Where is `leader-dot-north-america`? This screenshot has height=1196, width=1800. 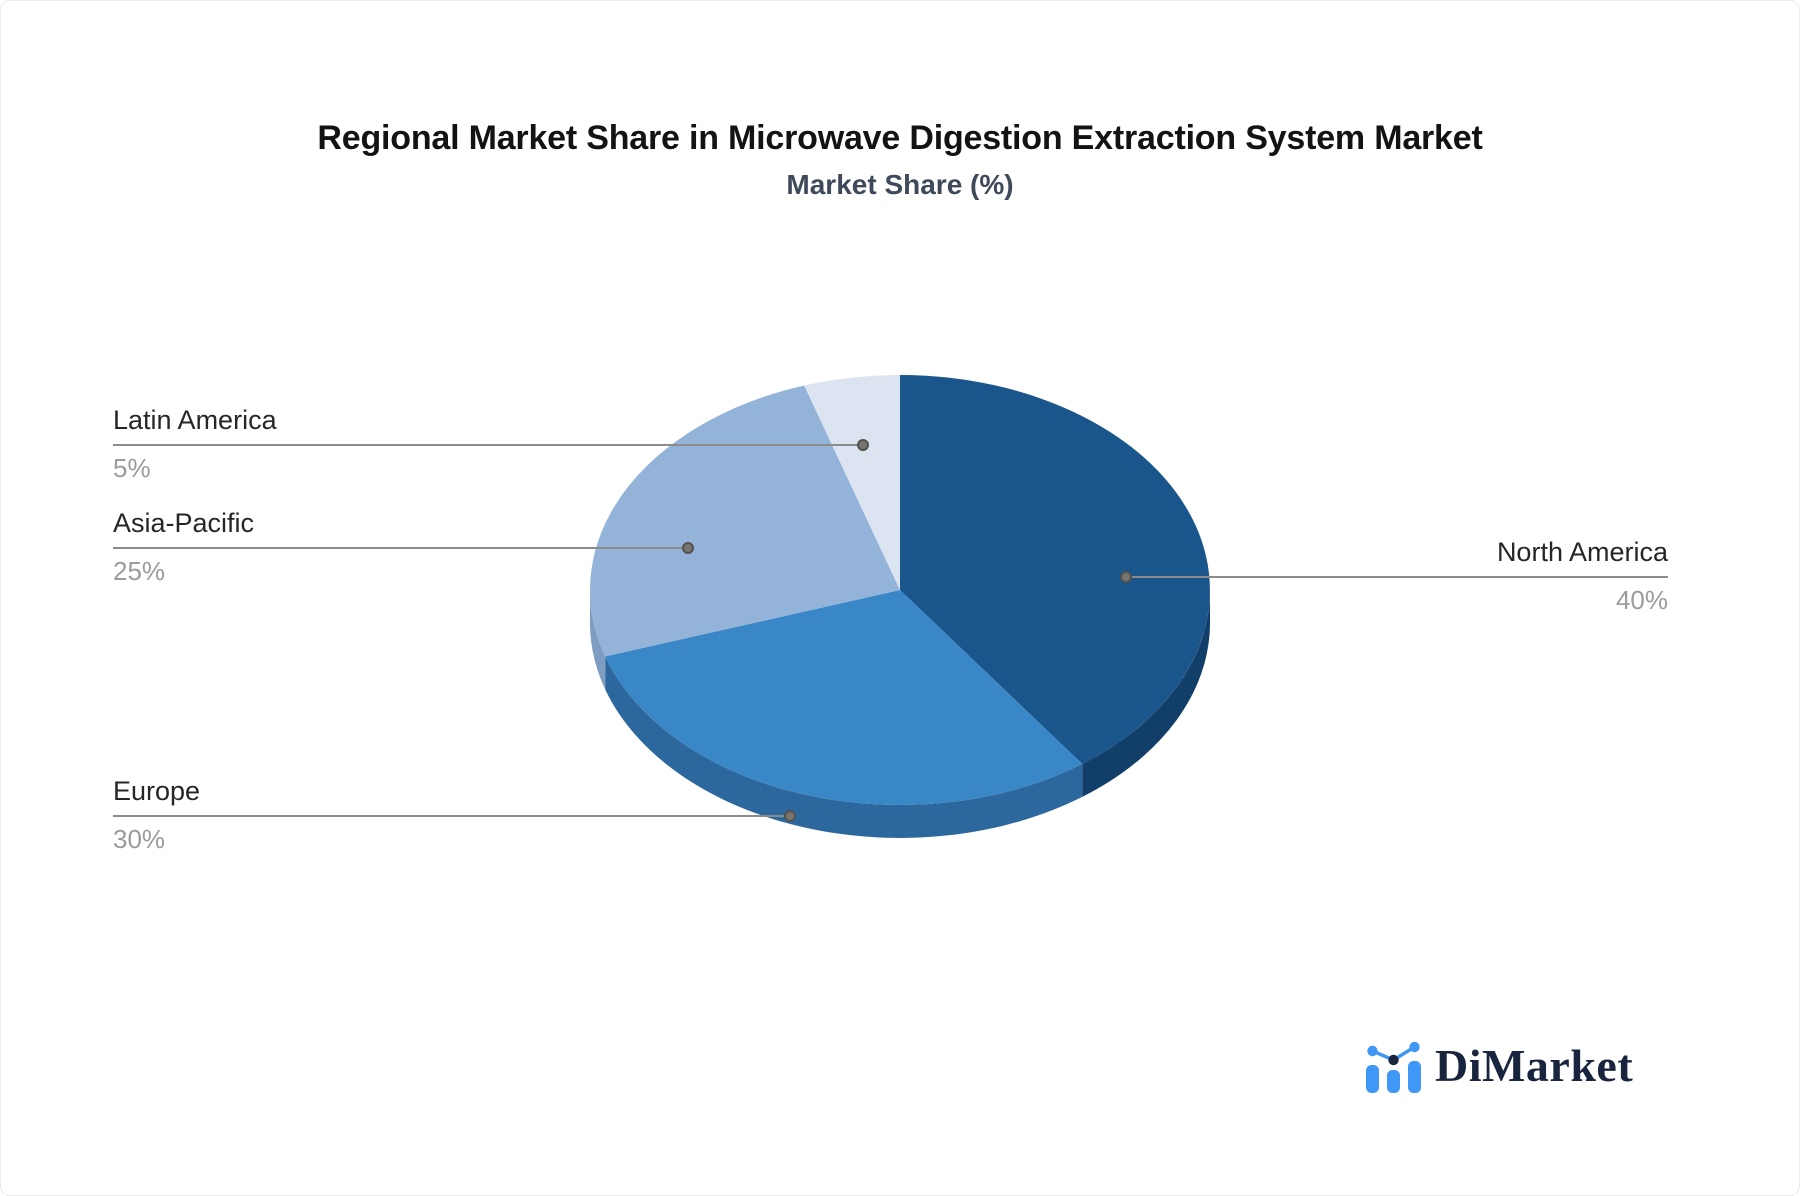
leader-dot-north-america is located at coordinates (1126, 577).